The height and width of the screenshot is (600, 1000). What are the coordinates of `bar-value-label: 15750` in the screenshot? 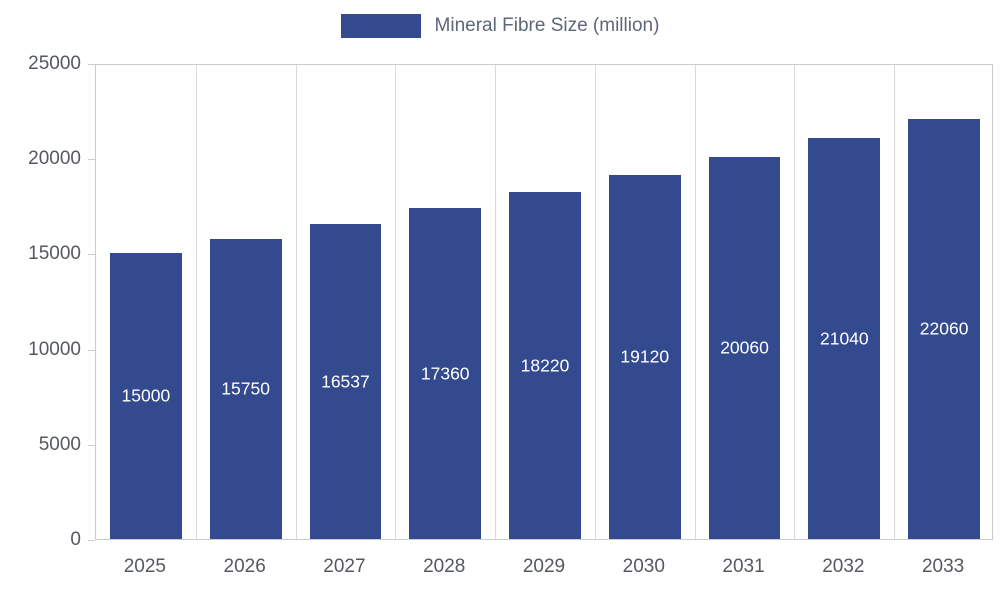 It's located at (245, 388).